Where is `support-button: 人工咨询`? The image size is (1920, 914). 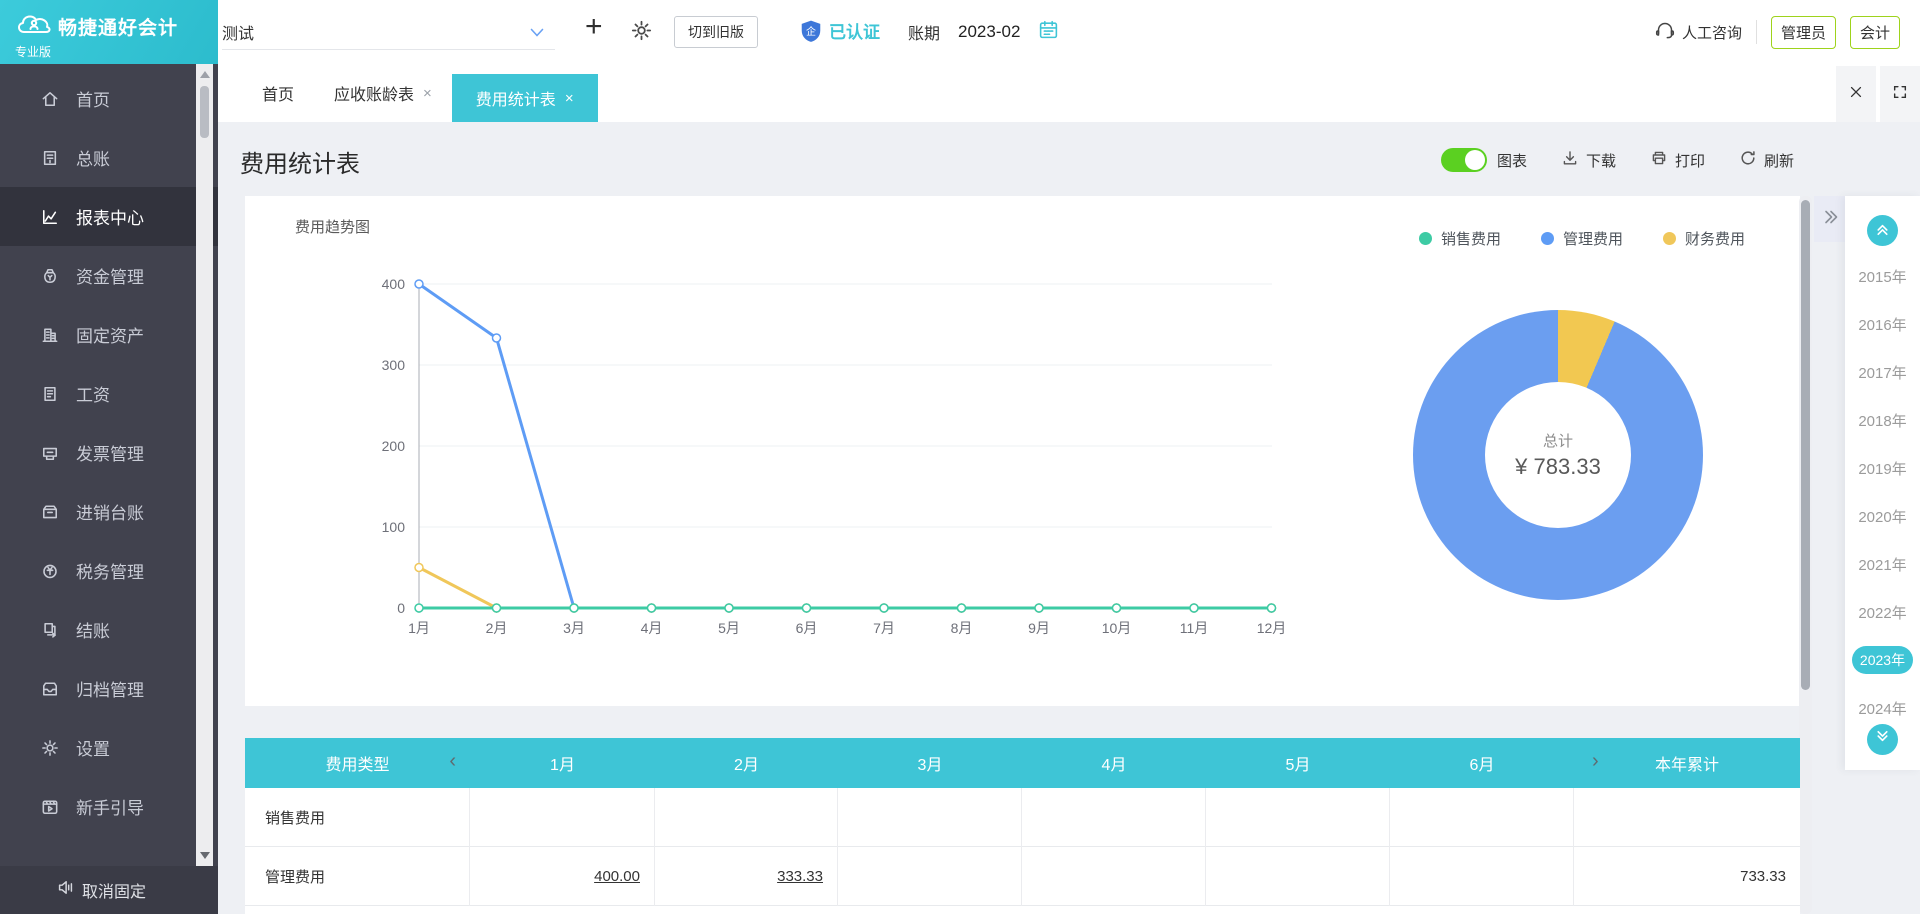
support-button: 人工咨询 is located at coordinates (1698, 32).